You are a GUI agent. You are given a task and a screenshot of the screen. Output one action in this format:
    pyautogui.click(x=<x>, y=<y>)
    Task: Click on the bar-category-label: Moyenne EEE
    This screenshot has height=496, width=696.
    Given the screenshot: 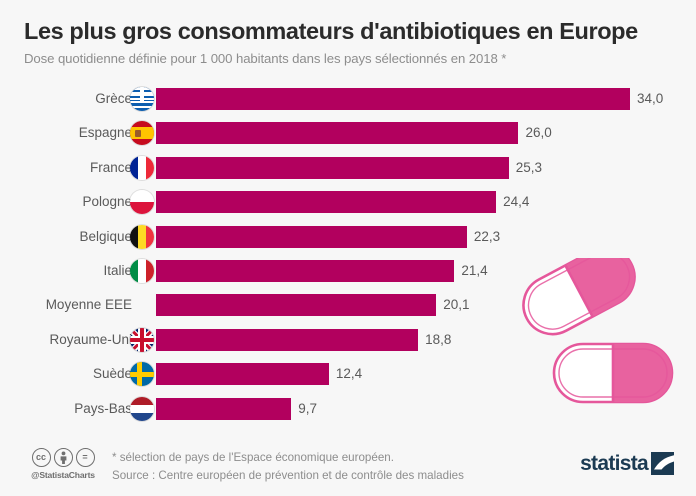 What is the action you would take?
    pyautogui.click(x=88, y=305)
    